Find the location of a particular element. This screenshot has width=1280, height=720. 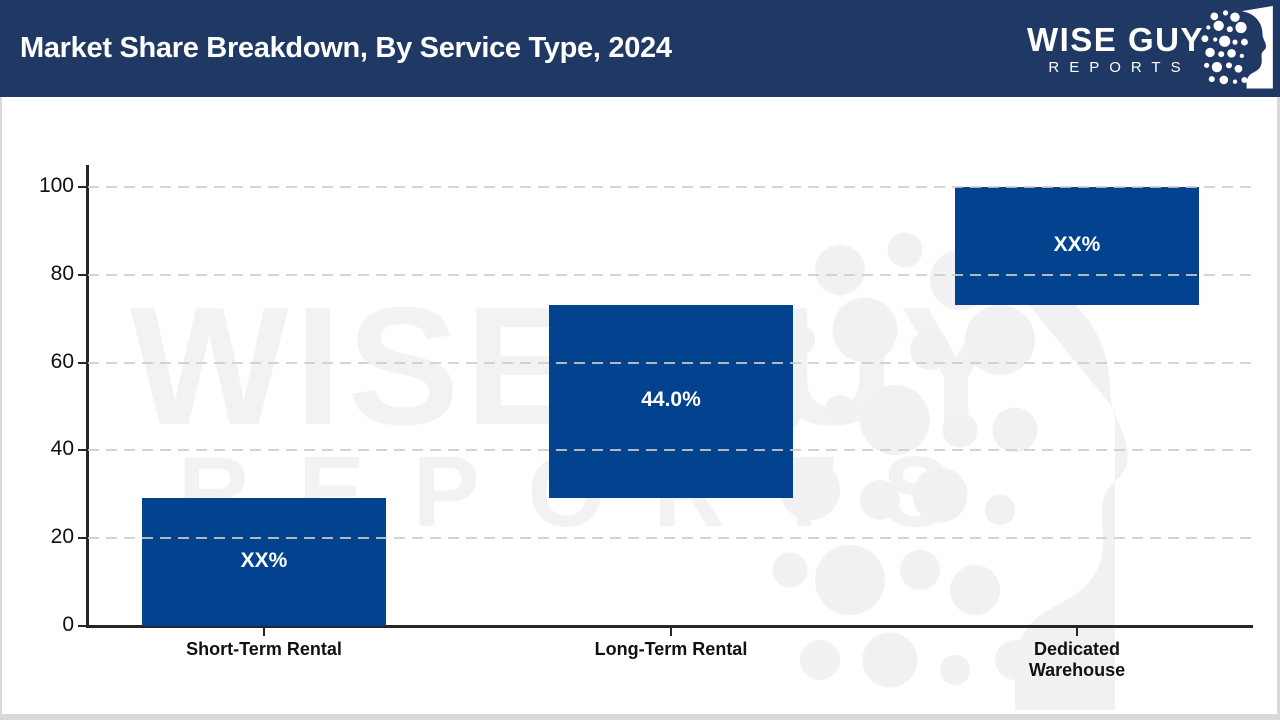

x-tick-label: Short-Term Rental is located at coordinates (264, 649).